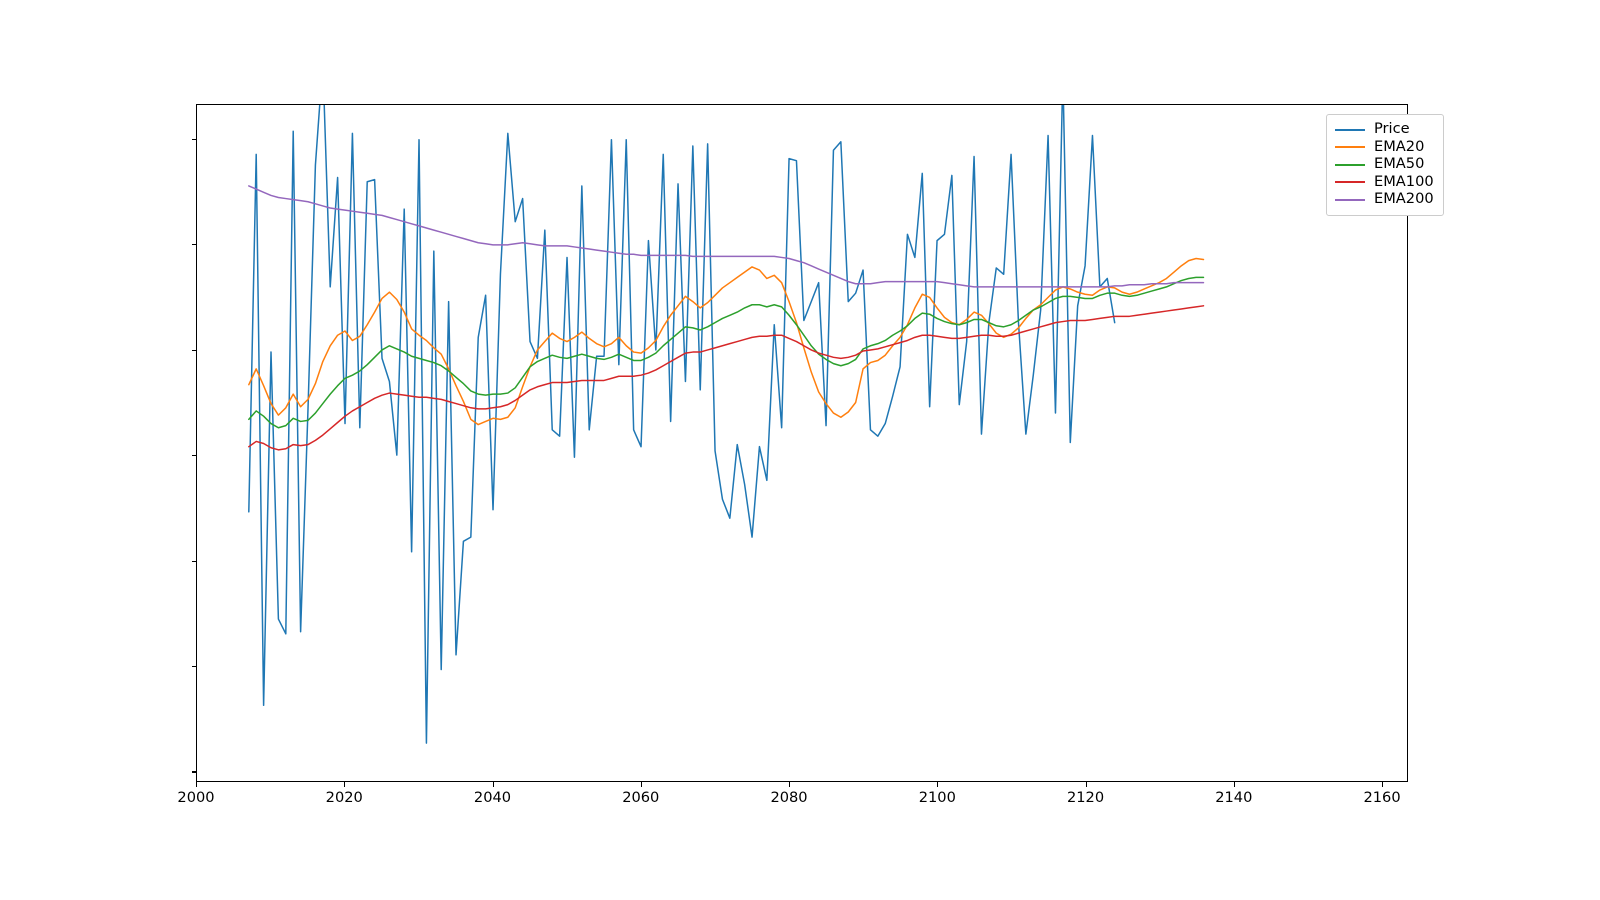  Describe the element at coordinates (1392, 129) in the screenshot. I see `legend-label: Price` at that location.